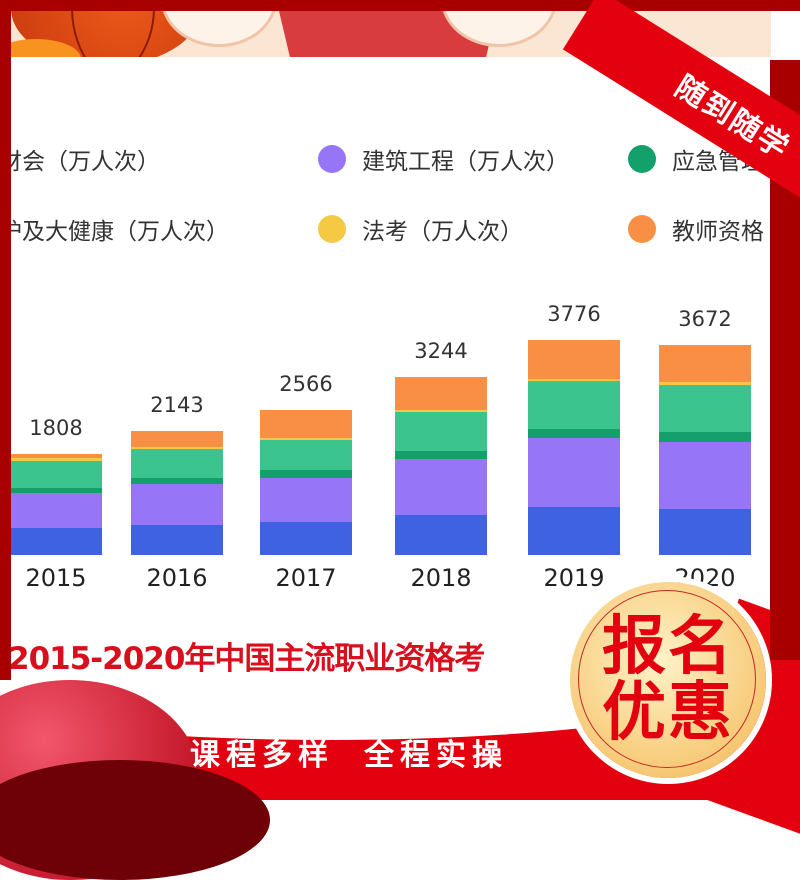 The height and width of the screenshot is (880, 800). I want to click on legend-item-law: 法考（万人次）, so click(420, 229).